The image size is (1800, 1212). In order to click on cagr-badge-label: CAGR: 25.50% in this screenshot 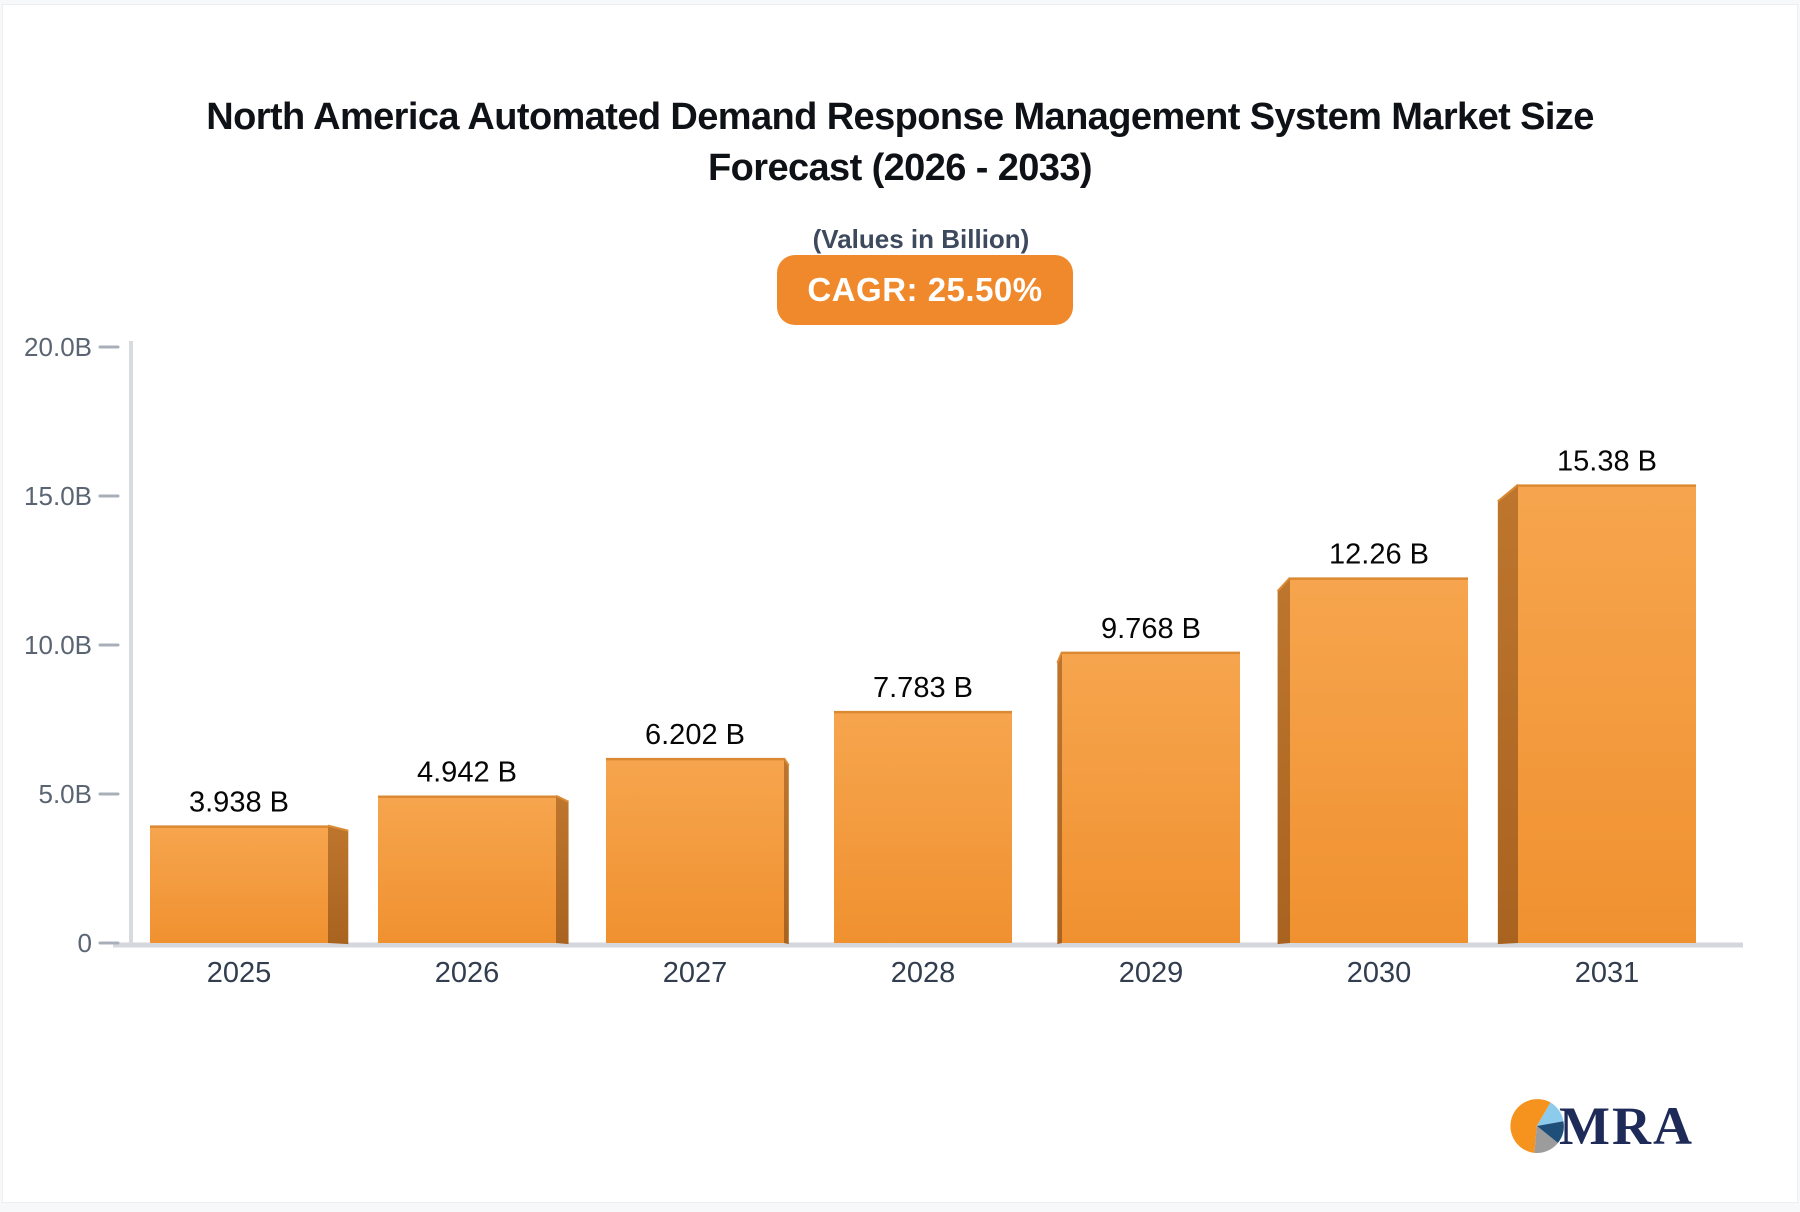, I will do `click(925, 289)`.